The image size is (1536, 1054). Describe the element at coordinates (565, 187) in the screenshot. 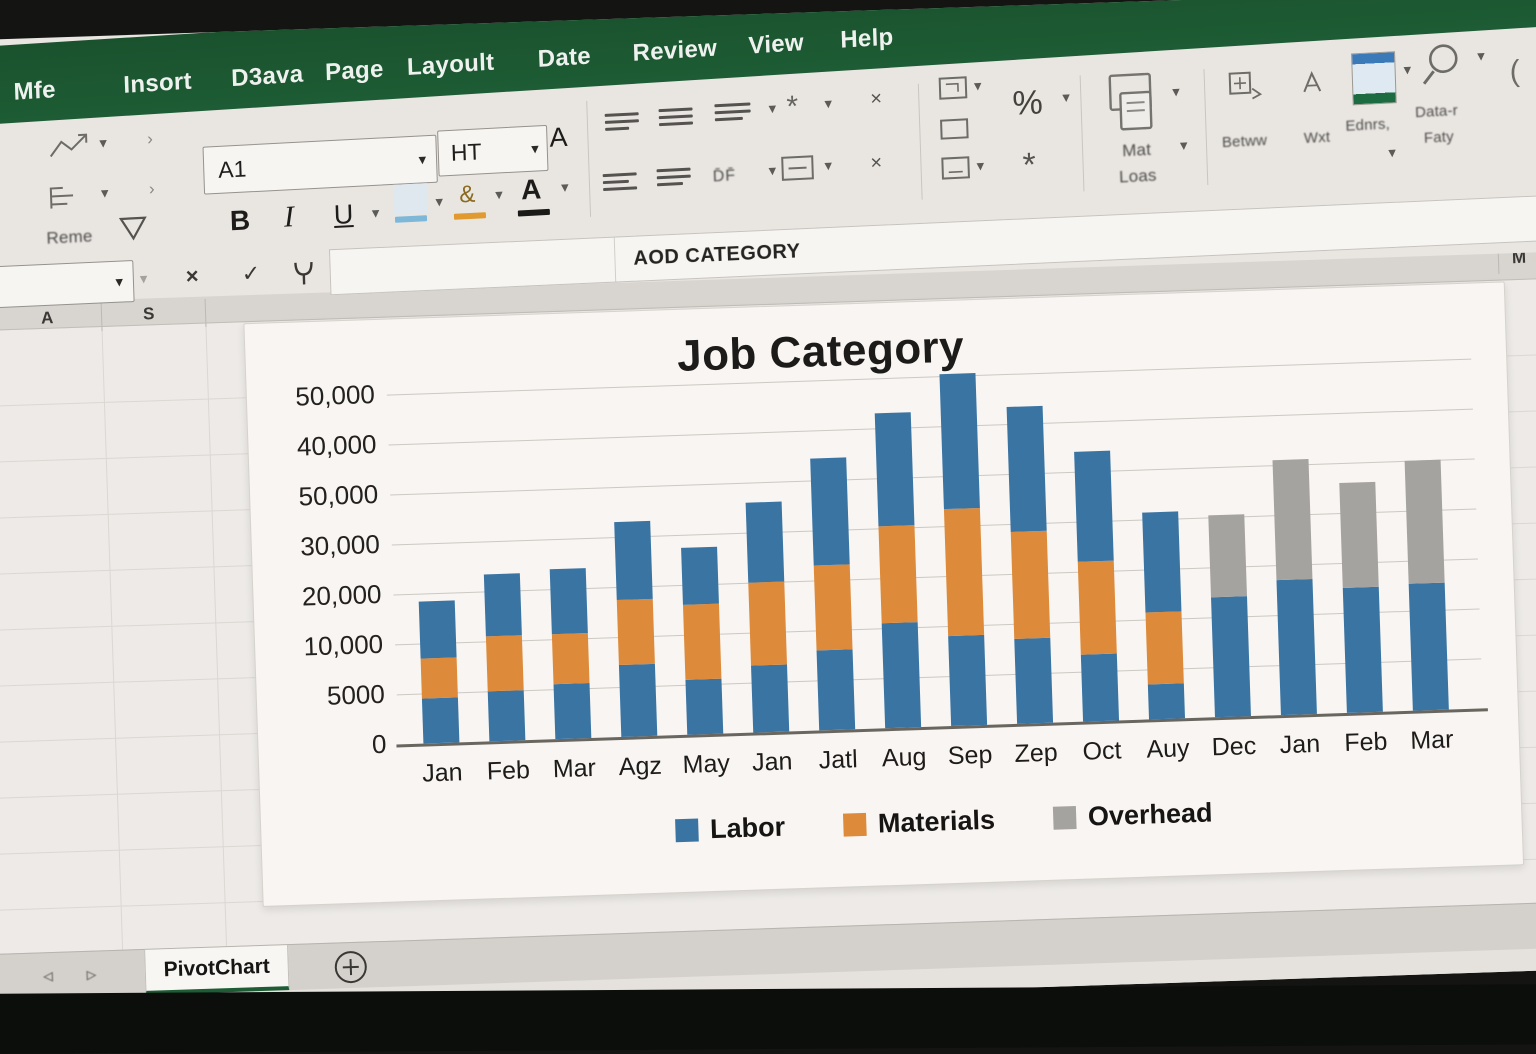

I see `font-color-caret: ▾` at that location.